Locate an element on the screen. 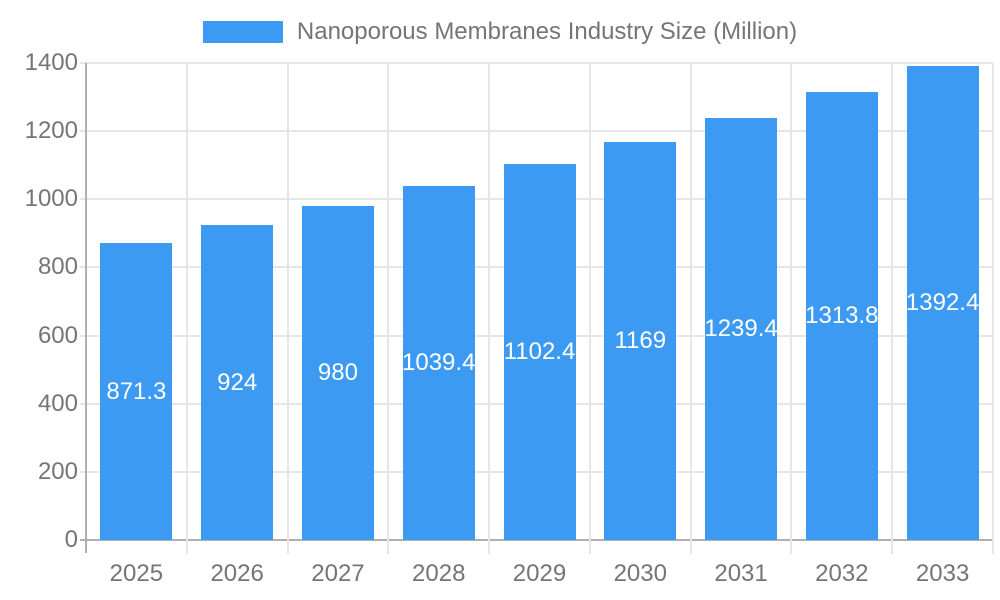 This screenshot has height=600, width=1000. x-axis-tick-label: 2025 is located at coordinates (136, 573).